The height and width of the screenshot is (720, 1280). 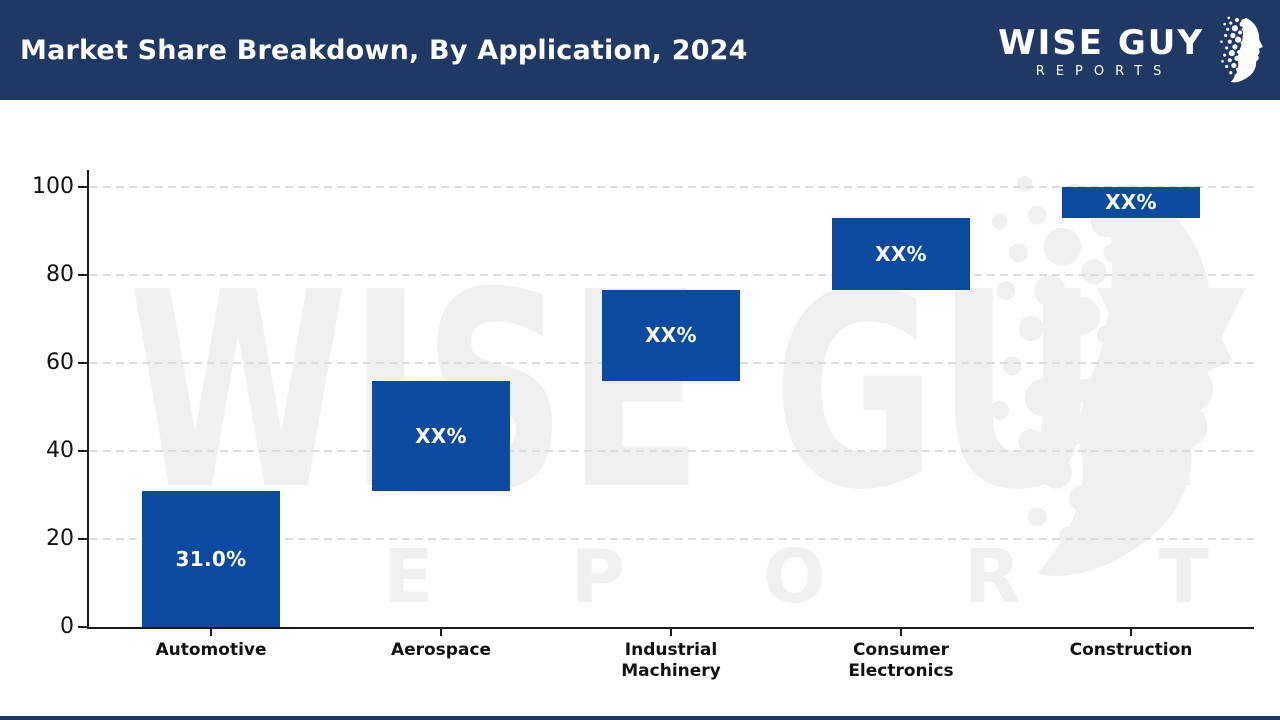 I want to click on y-tick-label: 0, so click(x=67, y=626).